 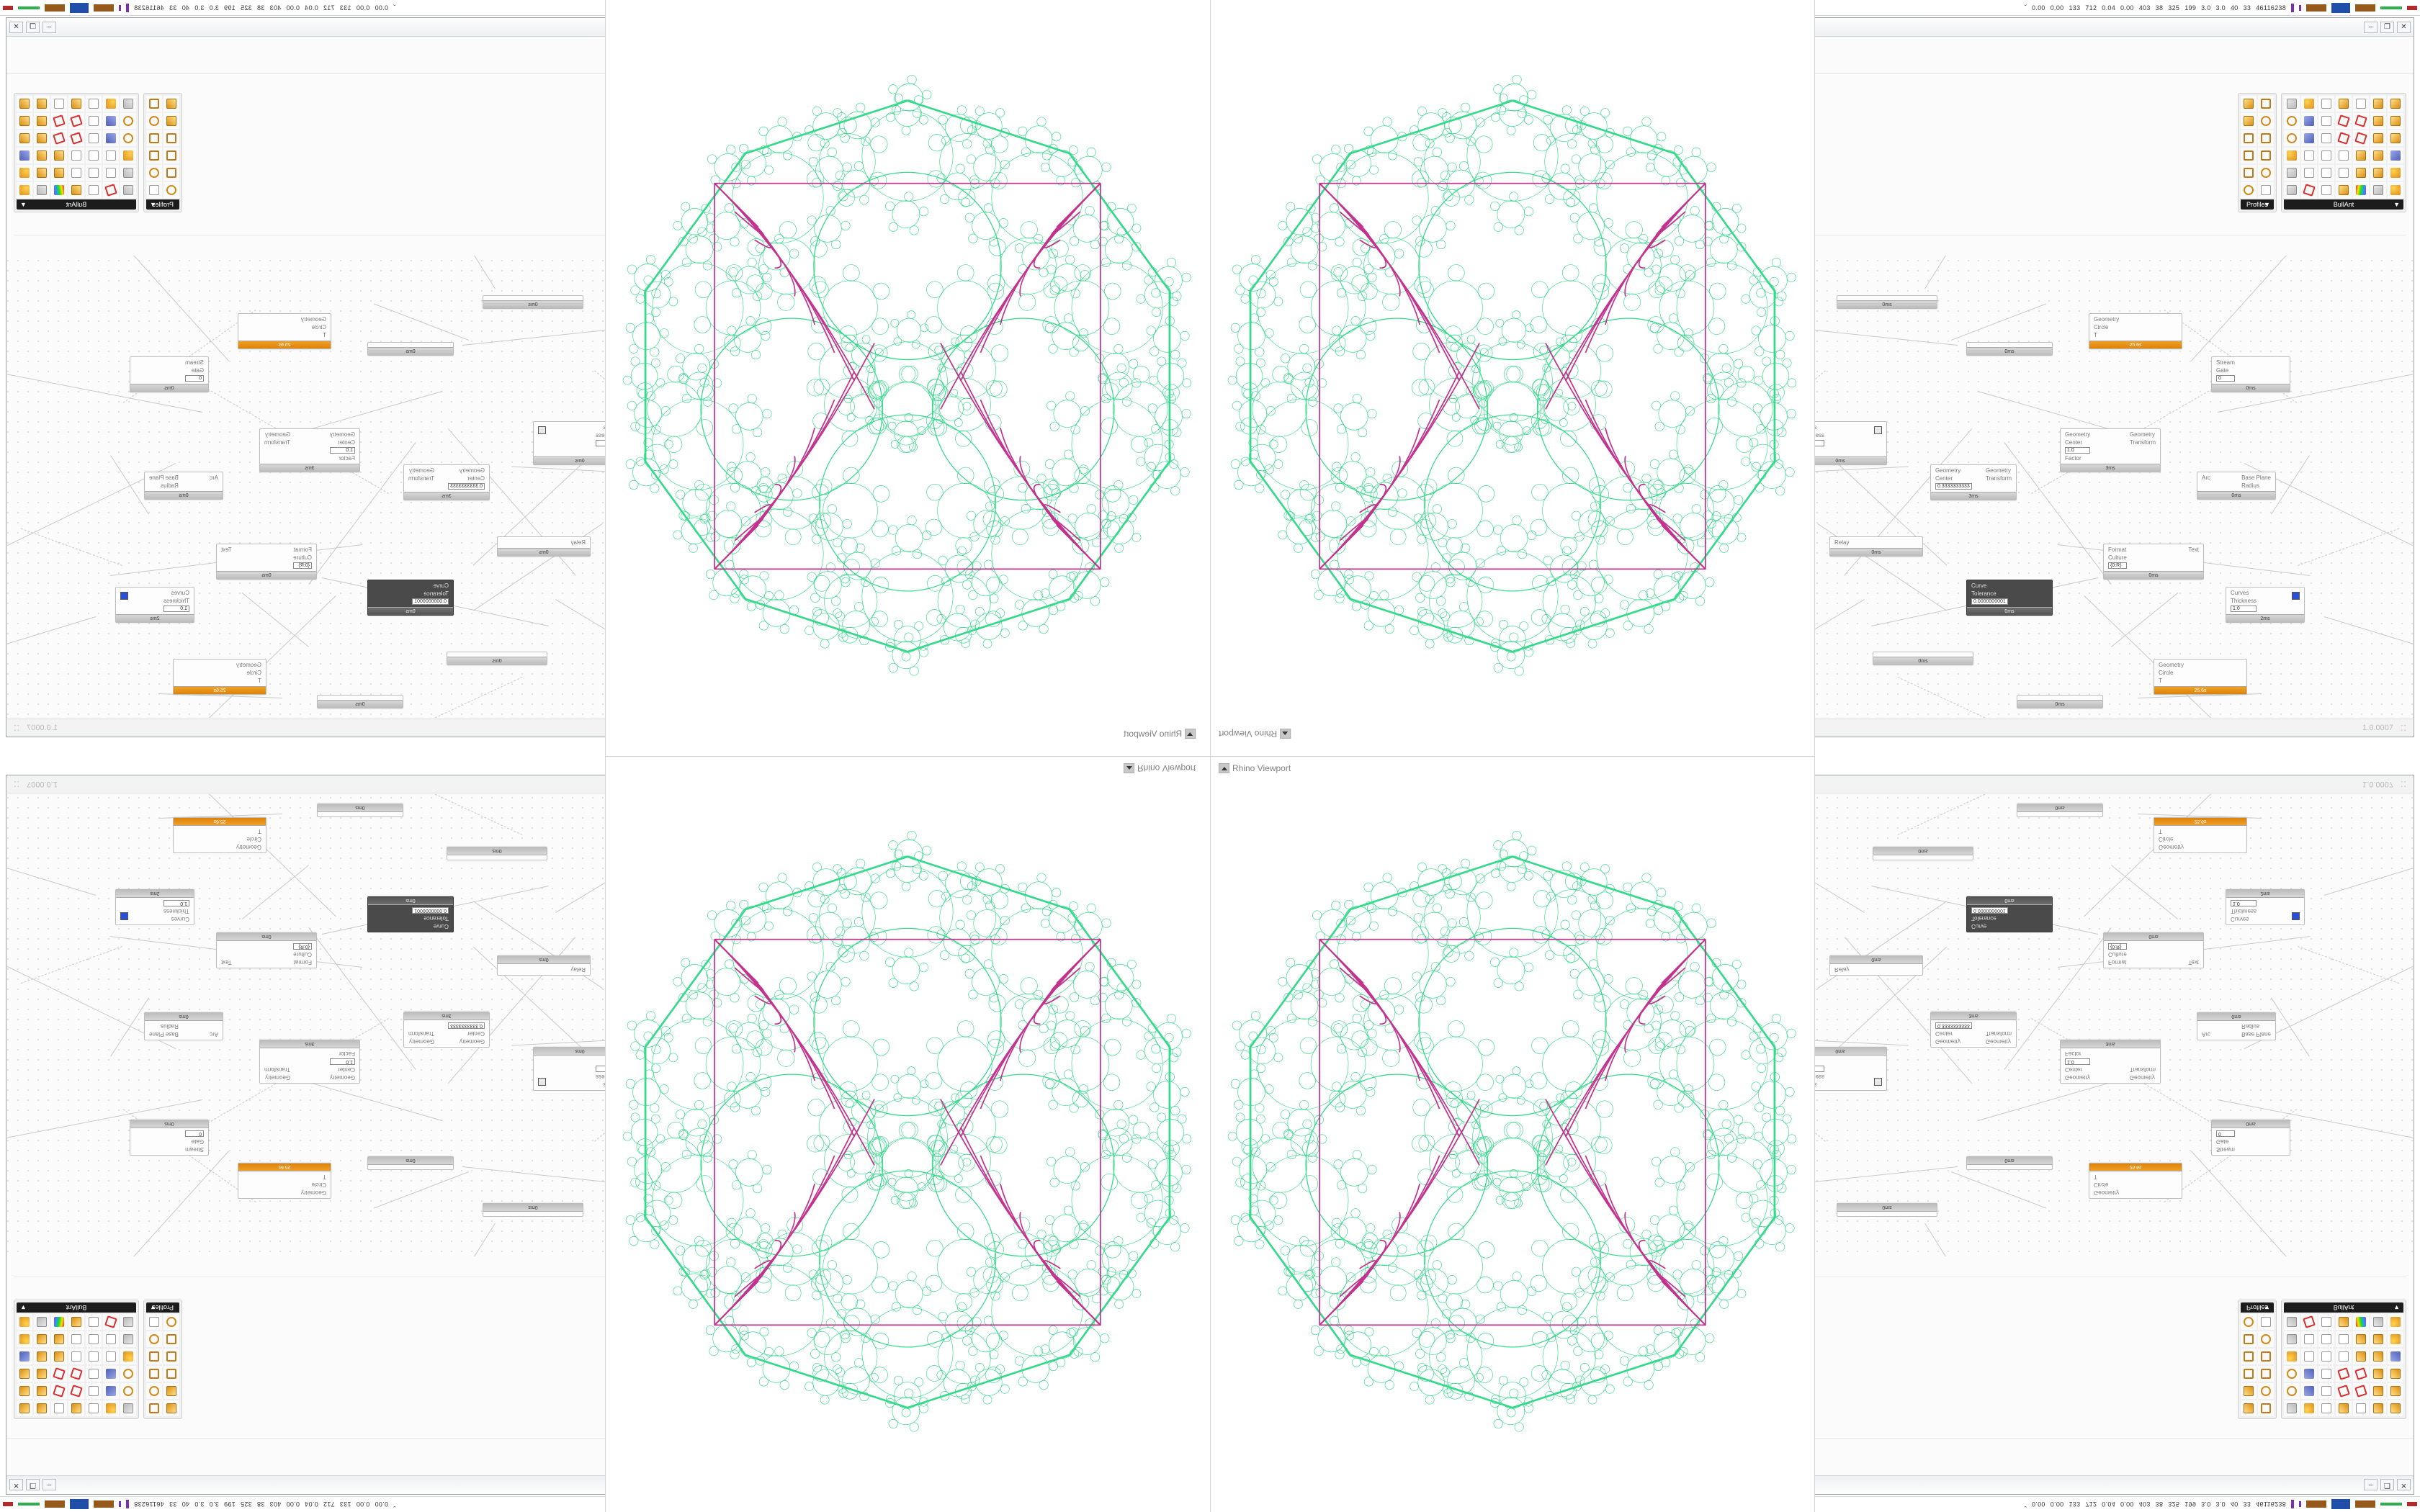 What do you see at coordinates (1118, 1467) in the screenshot?
I see `menu-item-view: View` at bounding box center [1118, 1467].